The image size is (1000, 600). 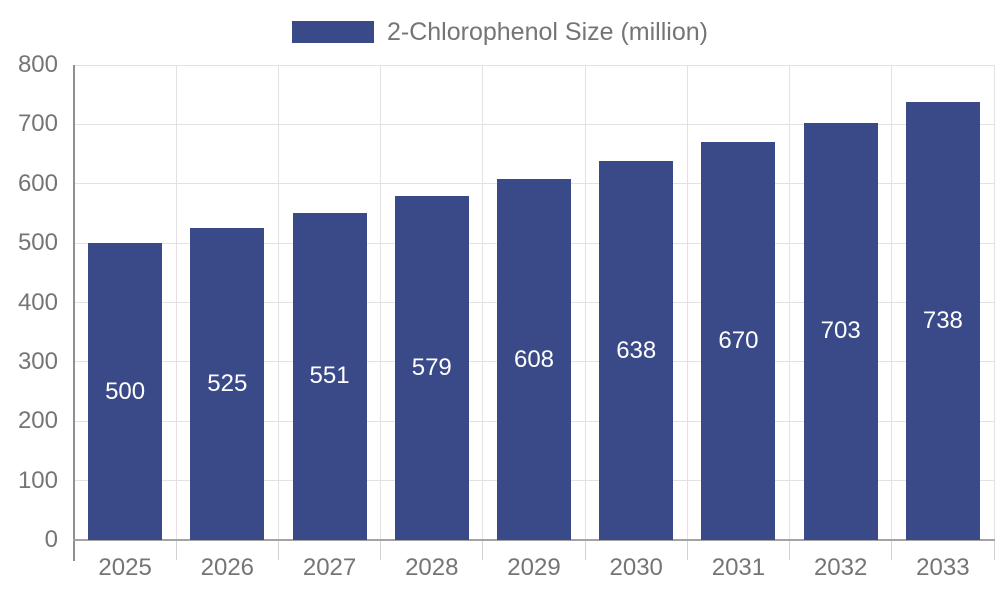 I want to click on bar: 608, so click(x=534, y=359).